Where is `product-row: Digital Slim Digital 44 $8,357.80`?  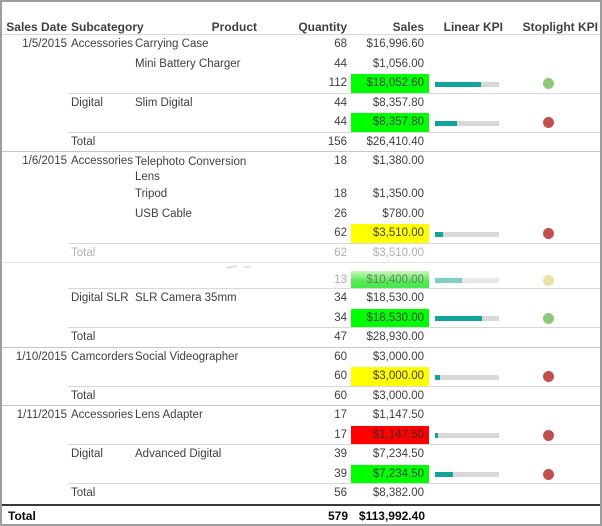
product-row: Digital Slim Digital 44 $8,357.80 is located at coordinates (301, 104).